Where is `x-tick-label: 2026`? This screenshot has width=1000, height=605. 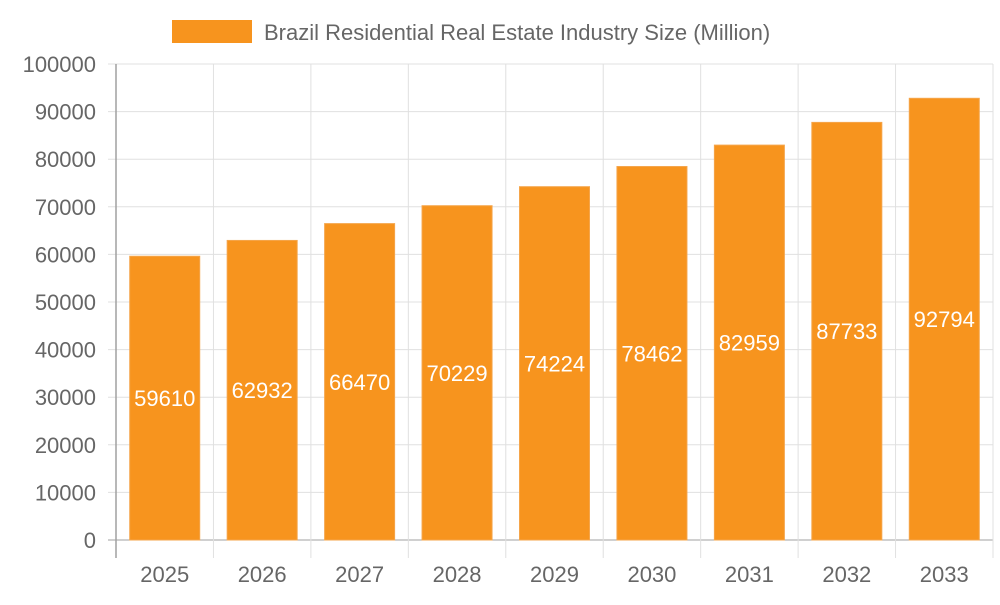 x-tick-label: 2026 is located at coordinates (262, 574).